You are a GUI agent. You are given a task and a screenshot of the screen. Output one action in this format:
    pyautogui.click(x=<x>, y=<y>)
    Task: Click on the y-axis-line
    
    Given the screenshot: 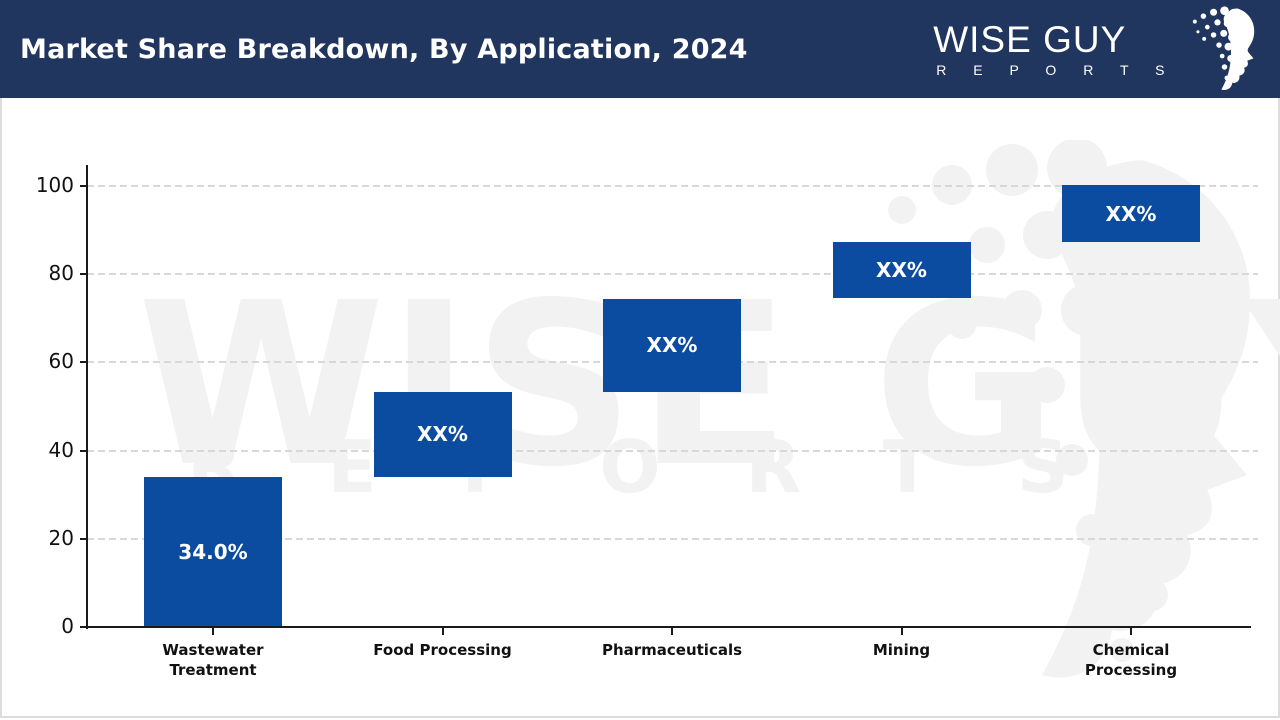 What is the action you would take?
    pyautogui.click(x=87, y=397)
    